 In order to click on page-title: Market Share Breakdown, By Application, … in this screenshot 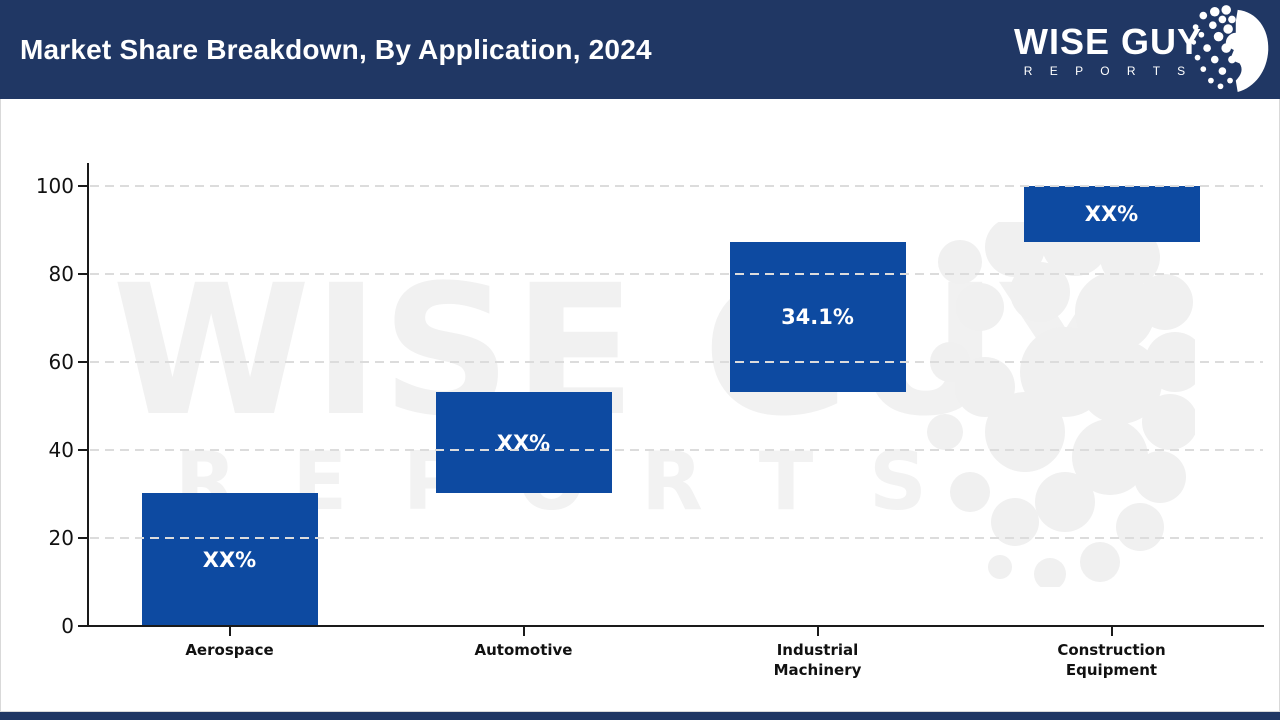, I will do `click(336, 49)`.